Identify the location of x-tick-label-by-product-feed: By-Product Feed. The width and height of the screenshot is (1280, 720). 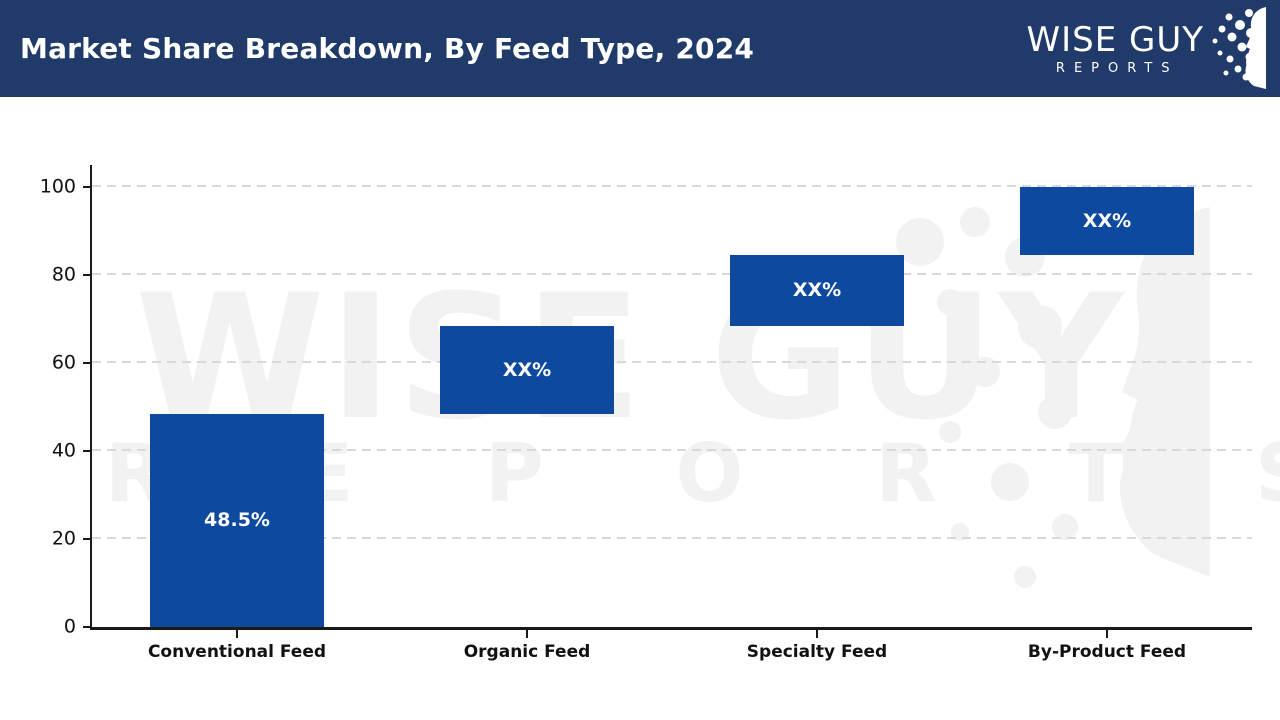
(1107, 652).